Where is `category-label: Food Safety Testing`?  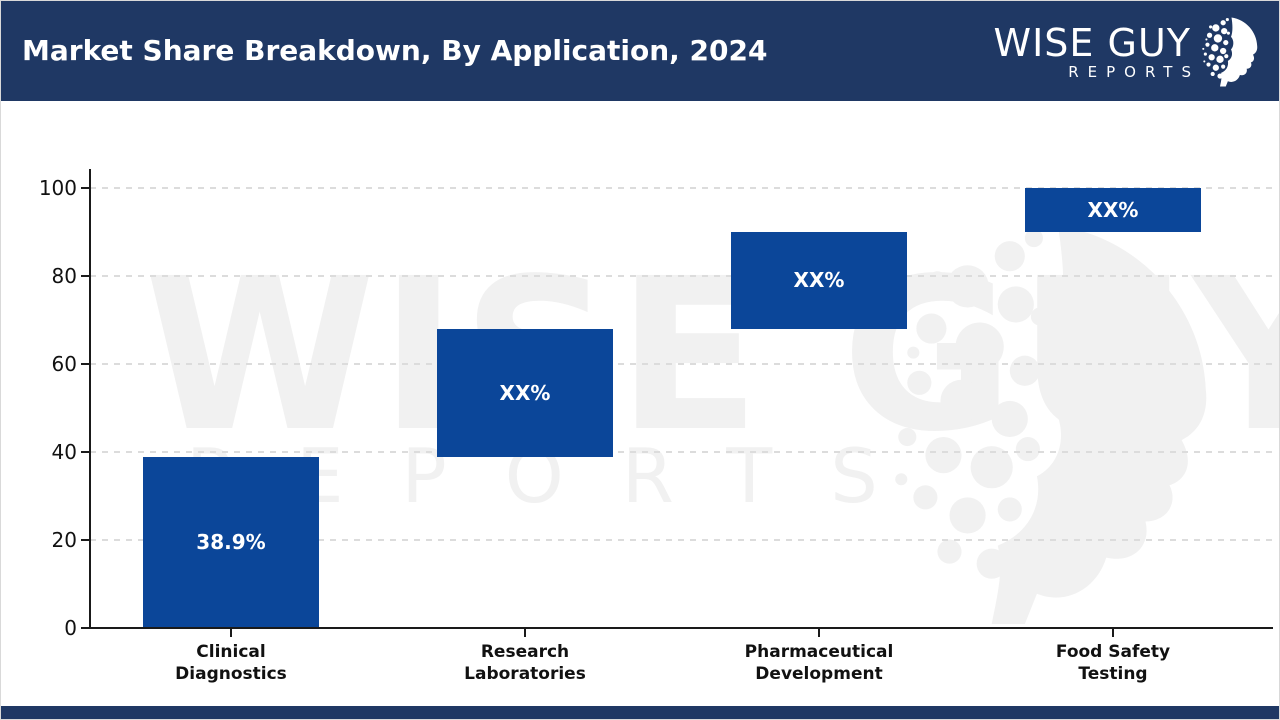 category-label: Food Safety Testing is located at coordinates (1113, 663).